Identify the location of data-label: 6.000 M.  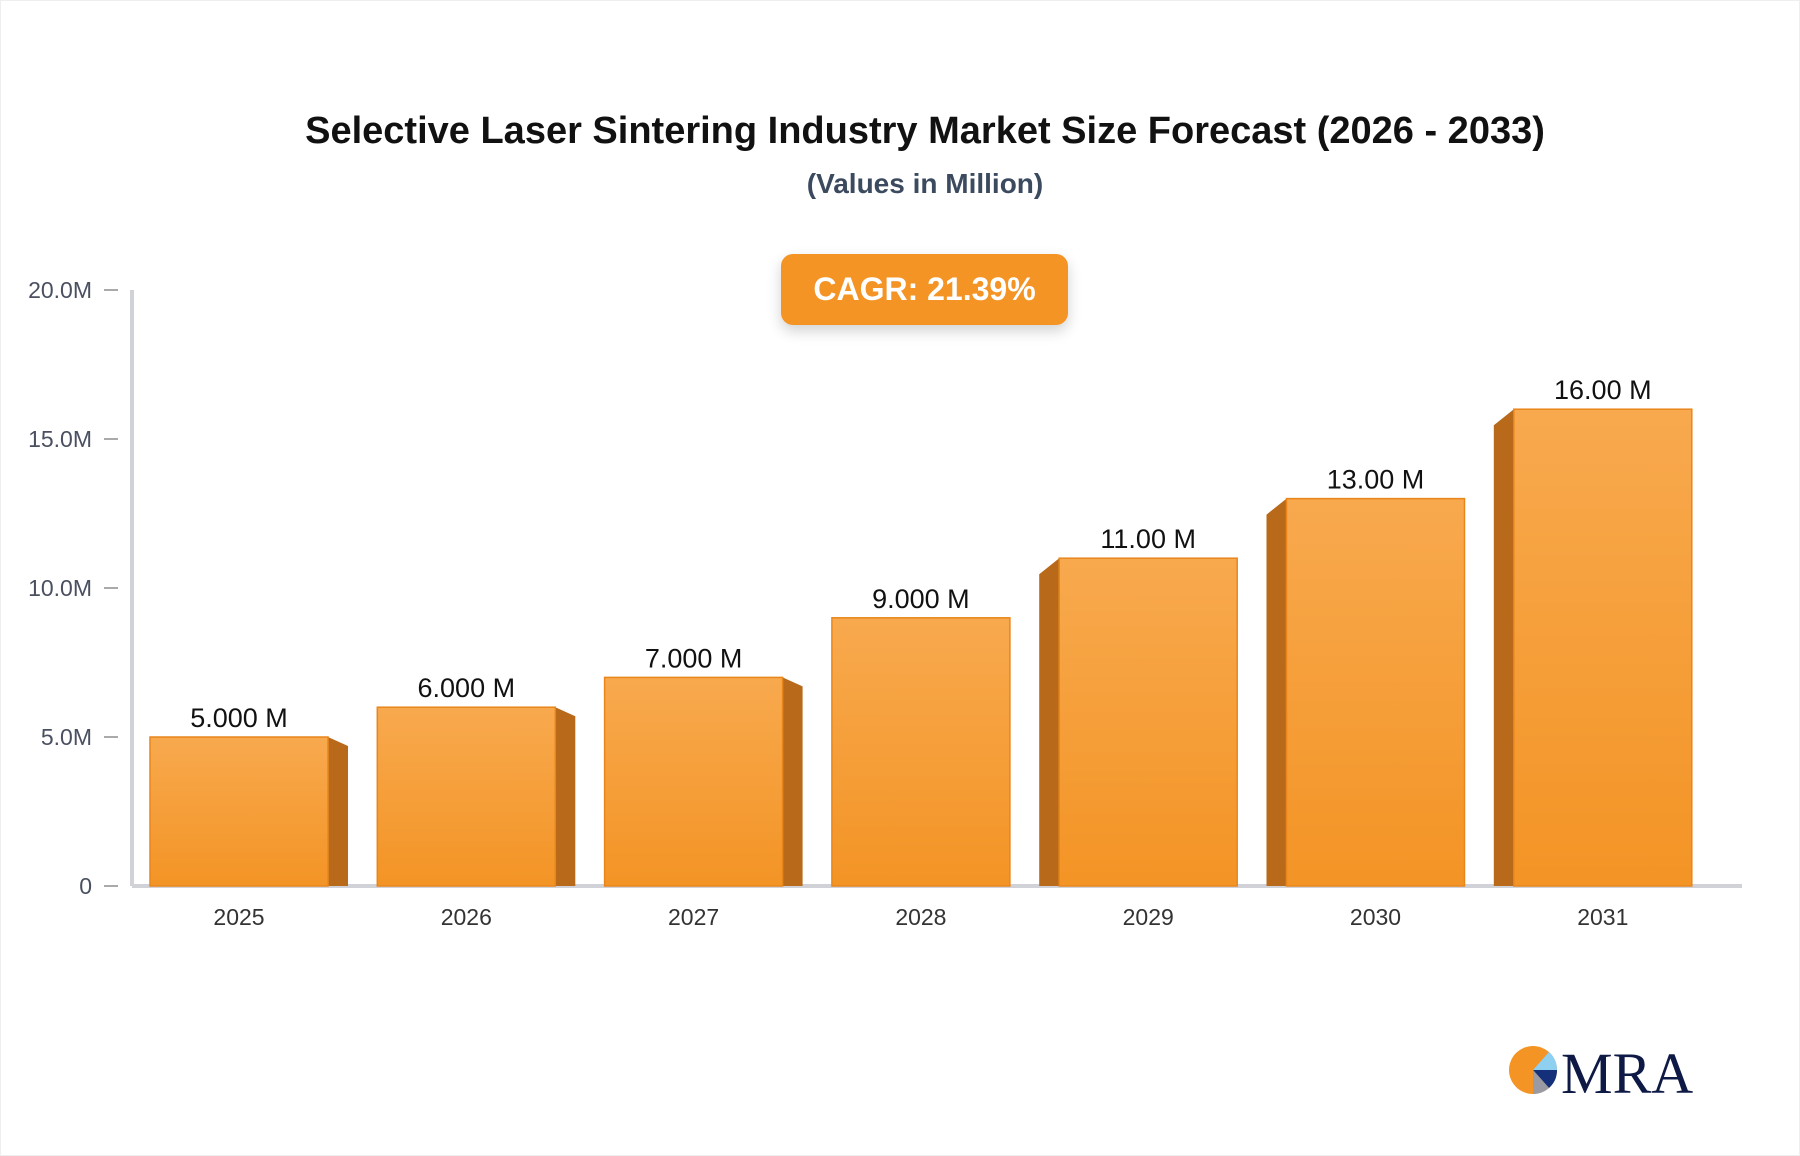
(467, 688).